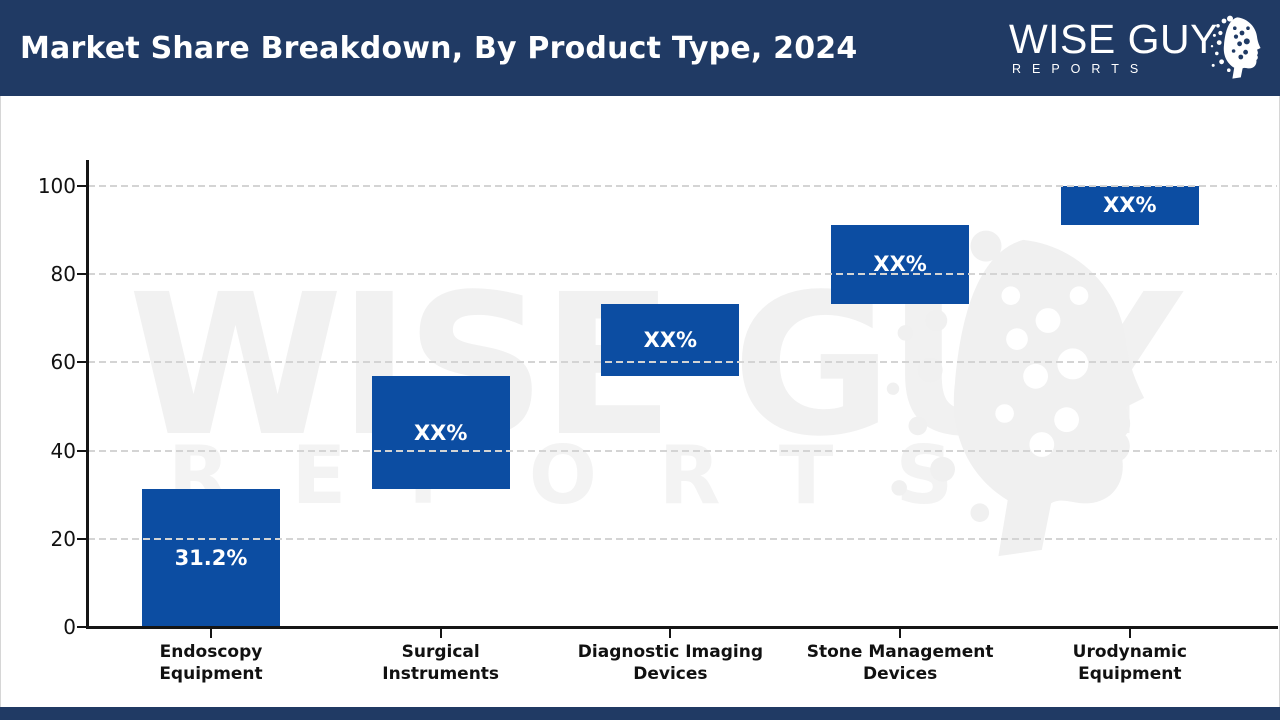 Image resolution: width=1280 pixels, height=720 pixels. What do you see at coordinates (670, 663) in the screenshot?
I see `x-category-label: Diagnostic Imaging Devices` at bounding box center [670, 663].